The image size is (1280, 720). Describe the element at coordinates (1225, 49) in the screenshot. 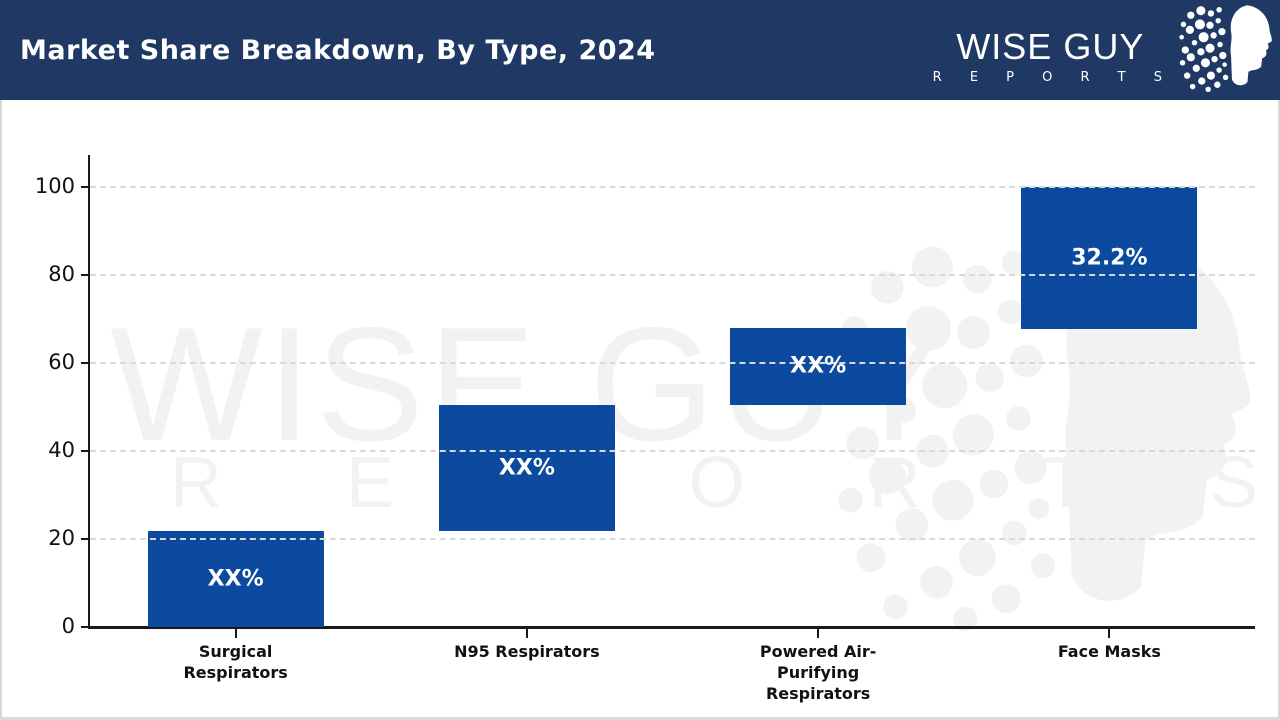

I see `face-profile-dots-icon` at that location.